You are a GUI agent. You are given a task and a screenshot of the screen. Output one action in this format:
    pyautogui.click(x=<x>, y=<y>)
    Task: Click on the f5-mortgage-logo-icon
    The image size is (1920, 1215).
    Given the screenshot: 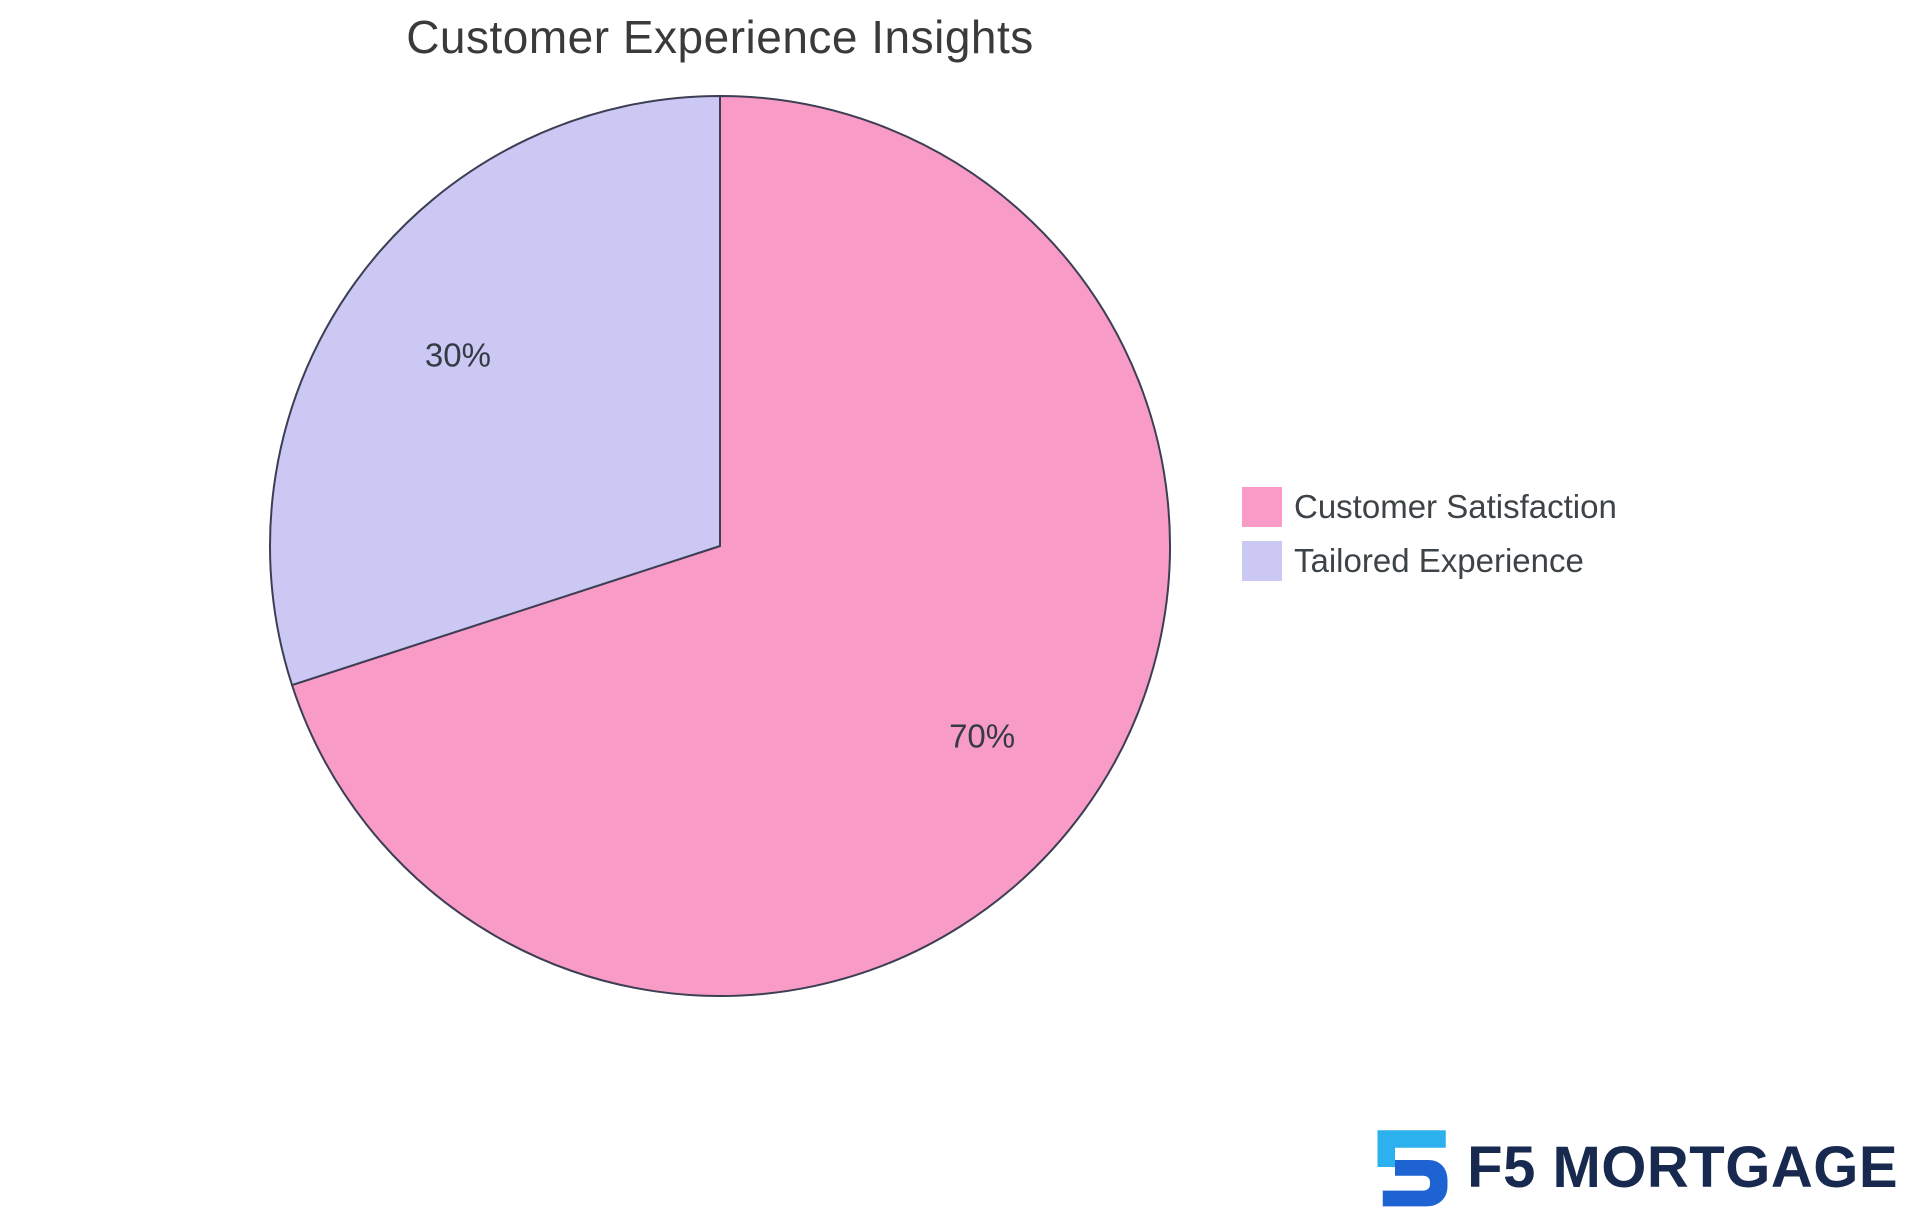 What is the action you would take?
    pyautogui.click(x=1412, y=1168)
    